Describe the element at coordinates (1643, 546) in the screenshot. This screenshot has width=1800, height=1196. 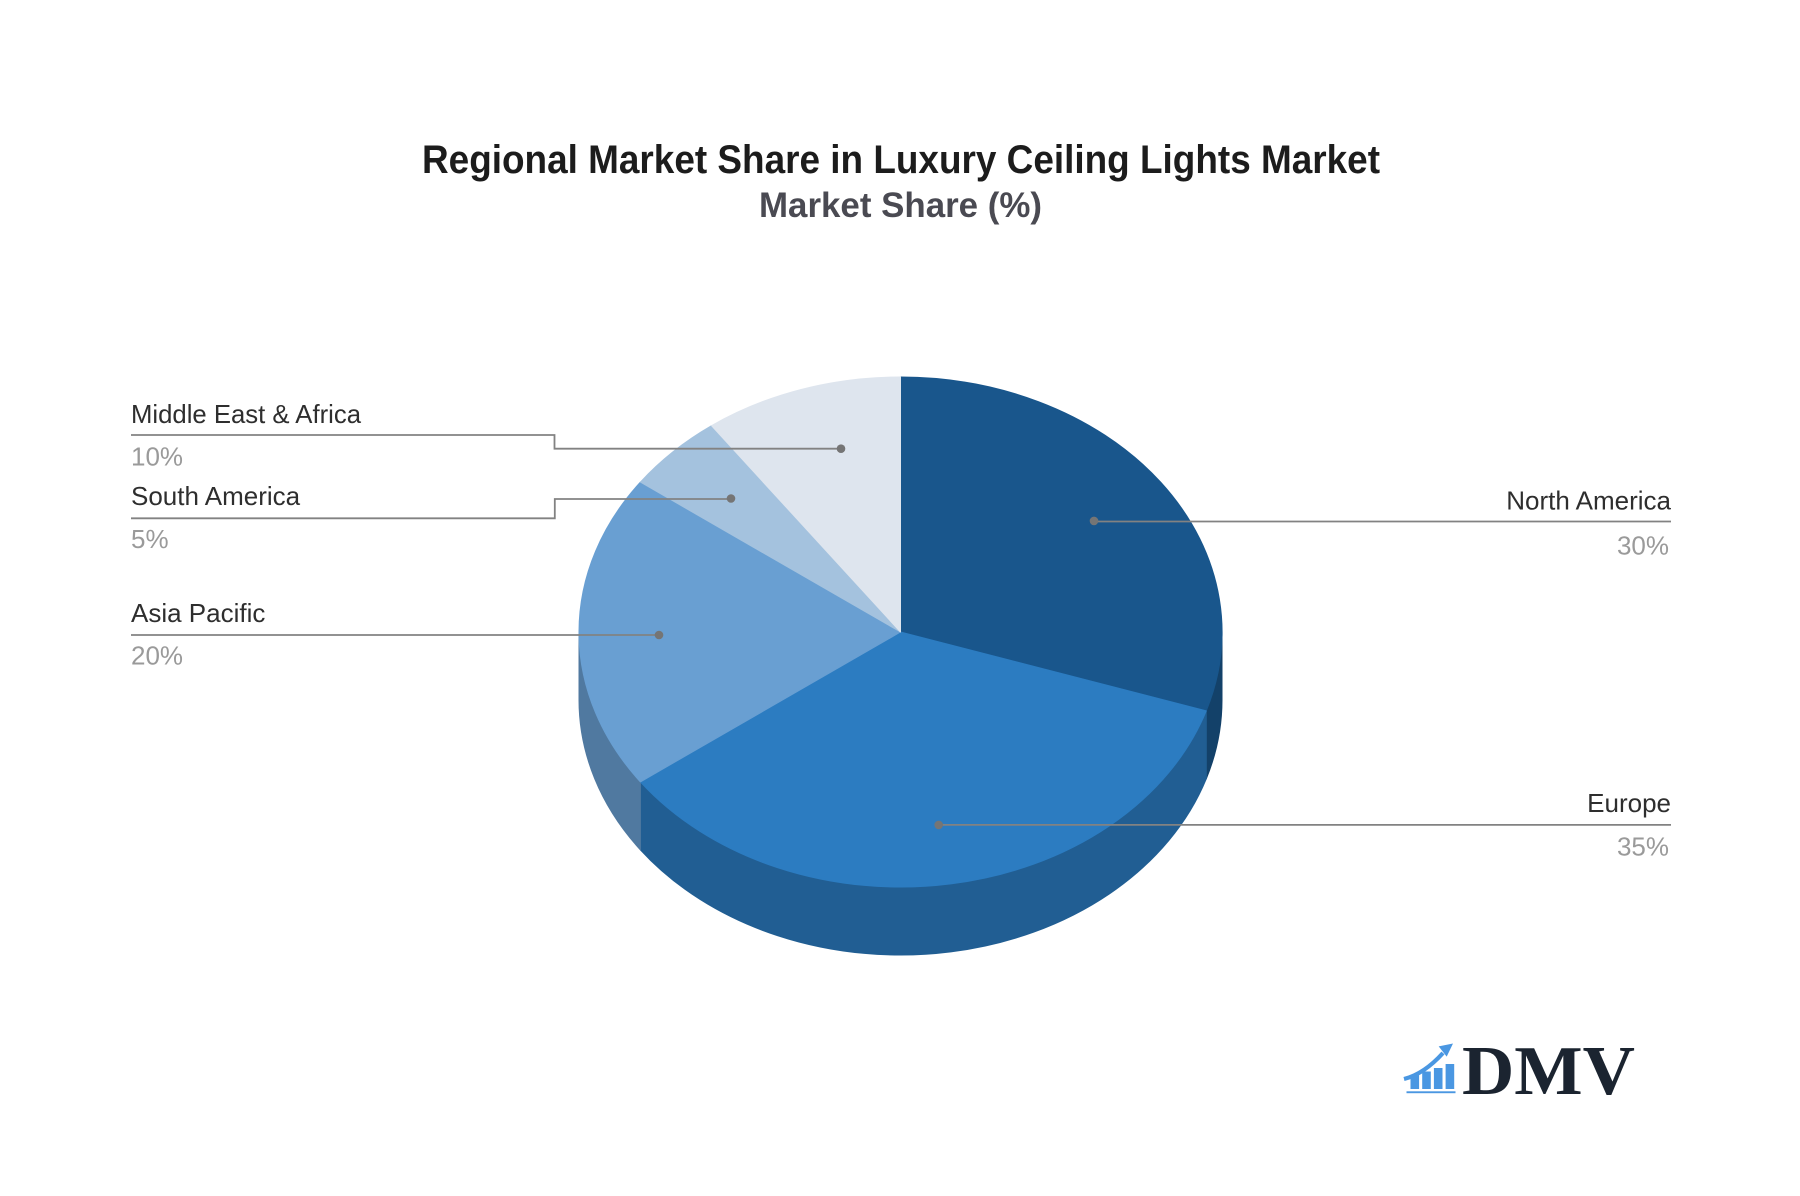
I see `svg-text: 30%` at that location.